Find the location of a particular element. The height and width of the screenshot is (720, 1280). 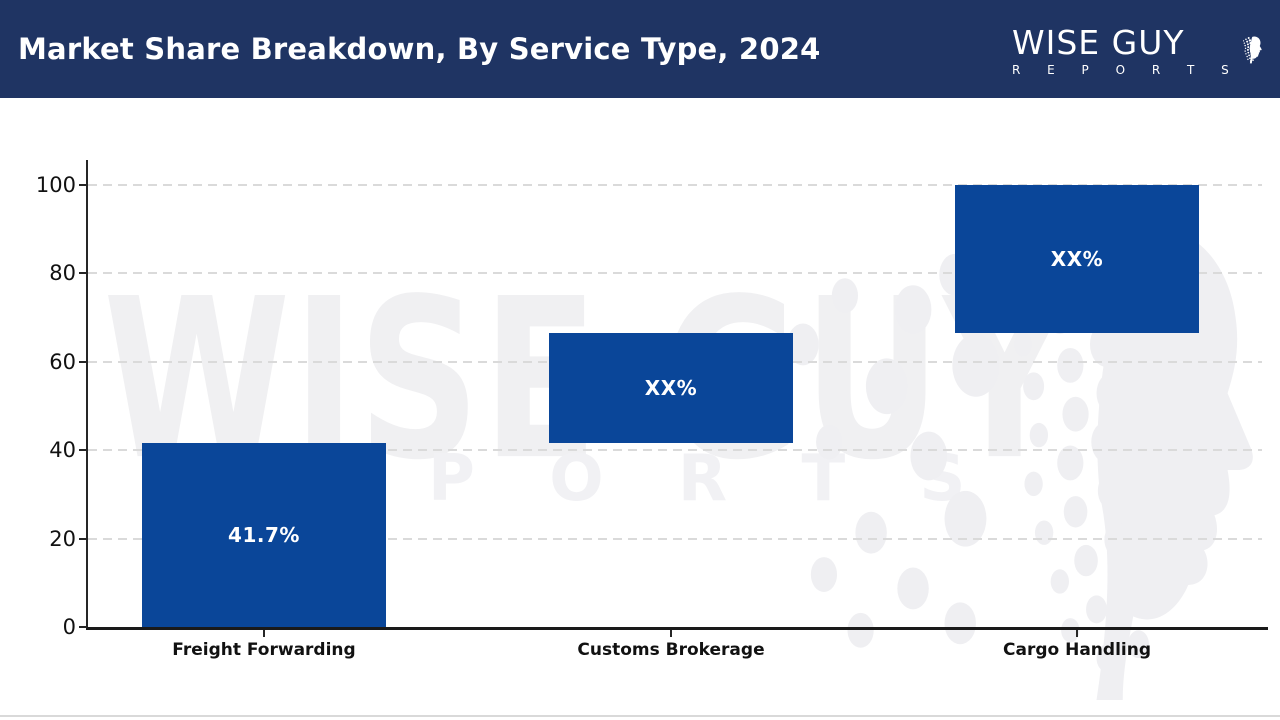

bar-label-freight-forwarding: 41.7% is located at coordinates (264, 534).